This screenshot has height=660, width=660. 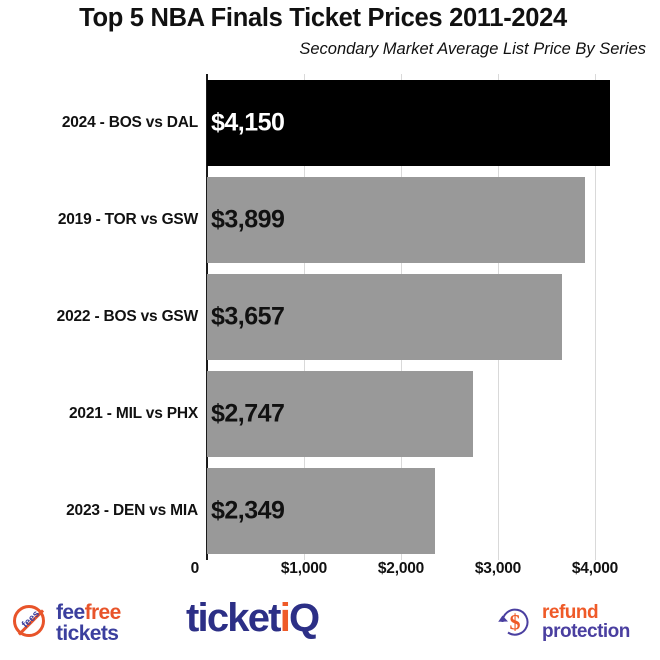 I want to click on bar-row: 2022 - BOS vs GSW $3,657, so click(x=330, y=317).